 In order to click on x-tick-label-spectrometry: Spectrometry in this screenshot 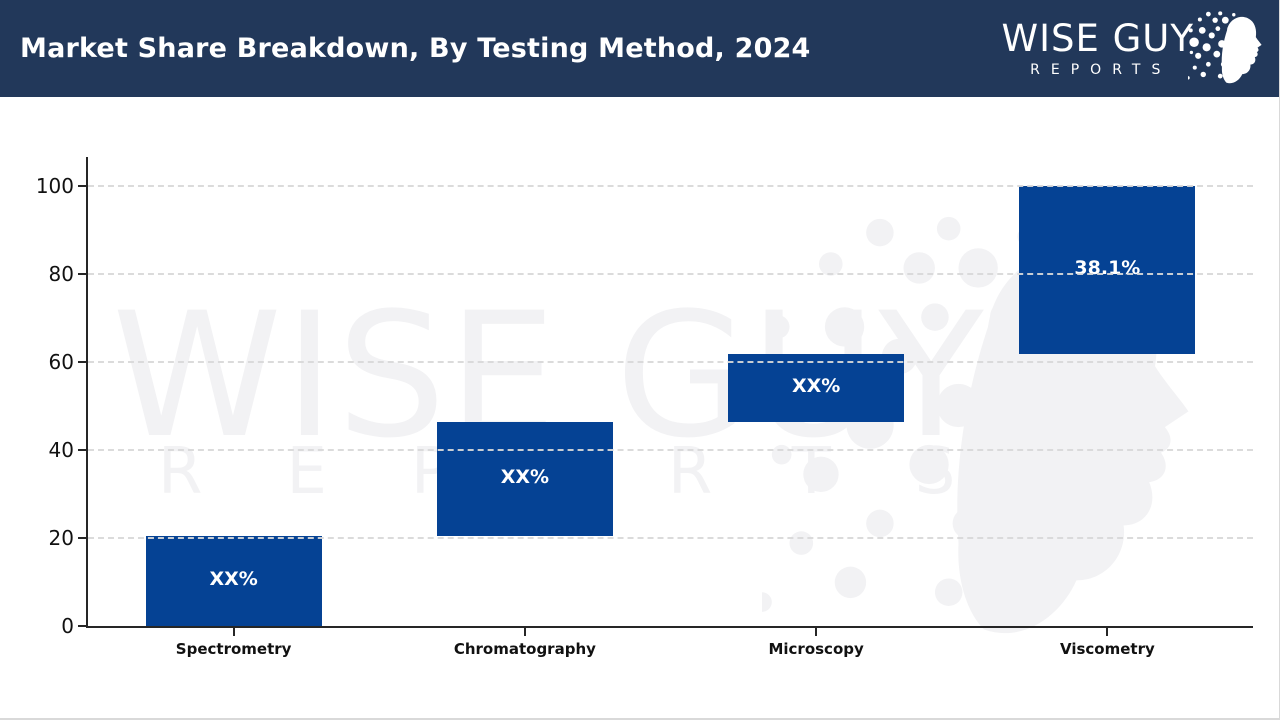, I will do `click(233, 649)`.